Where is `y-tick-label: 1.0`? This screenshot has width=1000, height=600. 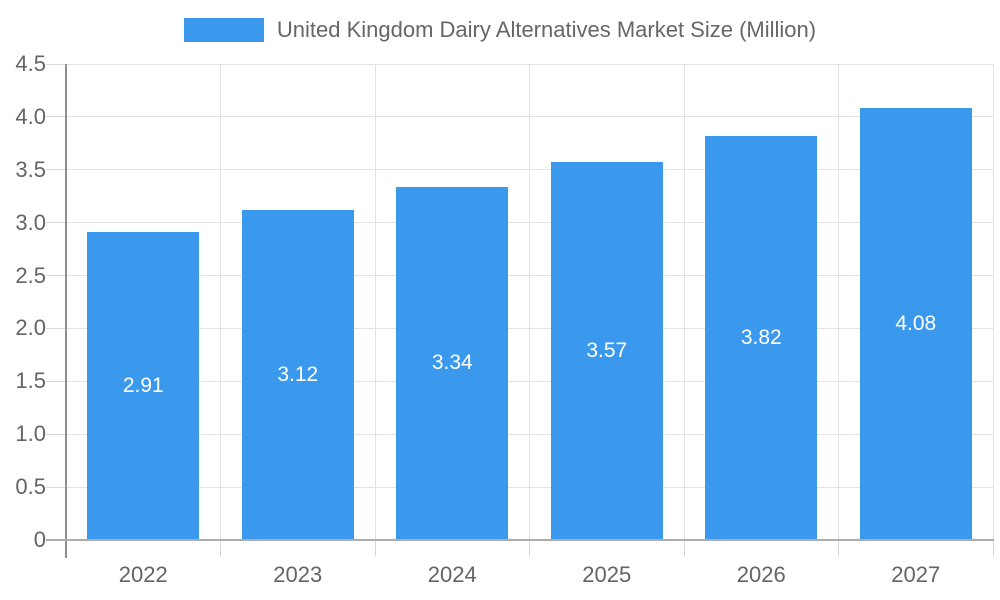
y-tick-label: 1.0 is located at coordinates (30, 434).